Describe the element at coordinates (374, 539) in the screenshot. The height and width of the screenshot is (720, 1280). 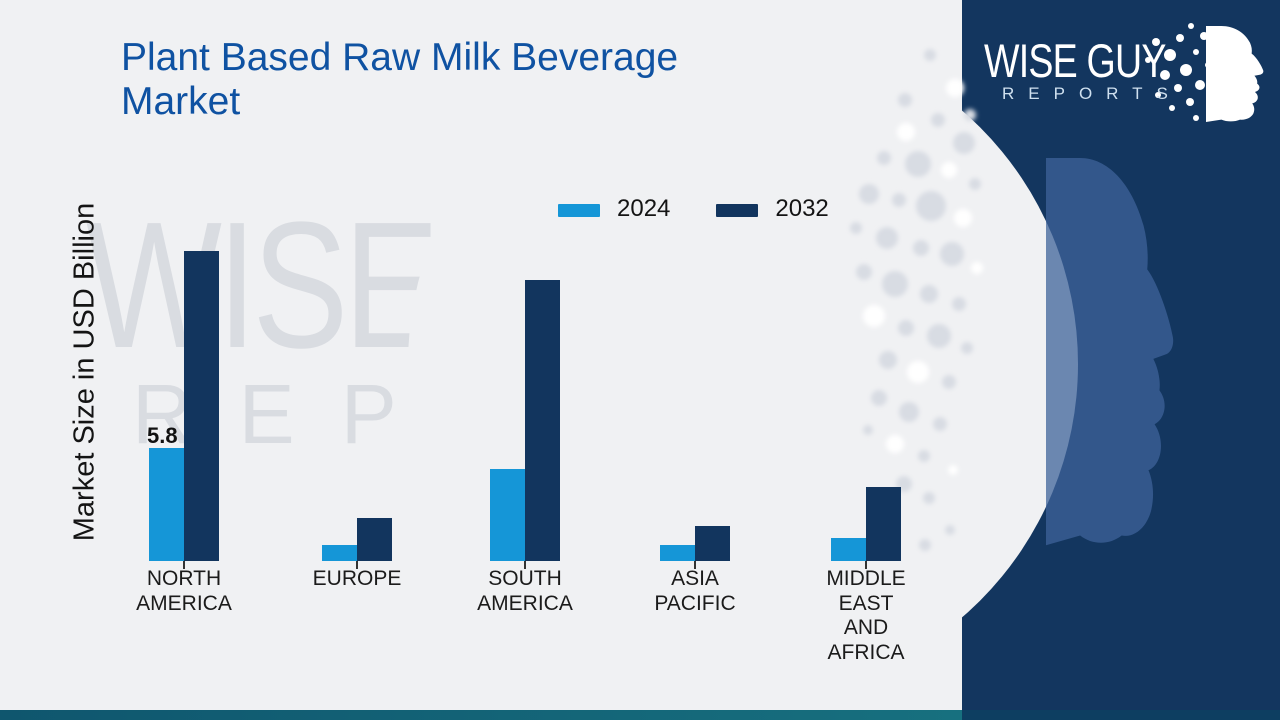
I see `bar-2032-europe` at that location.